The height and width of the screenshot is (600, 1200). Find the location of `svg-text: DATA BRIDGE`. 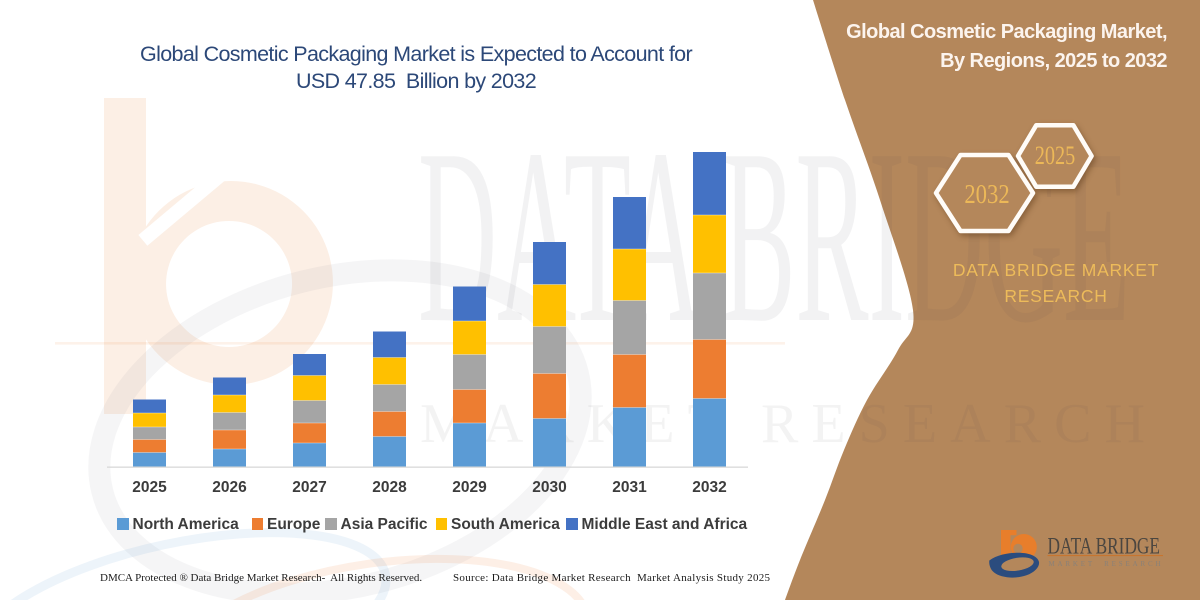

svg-text: DATA BRIDGE is located at coordinates (1104, 546).